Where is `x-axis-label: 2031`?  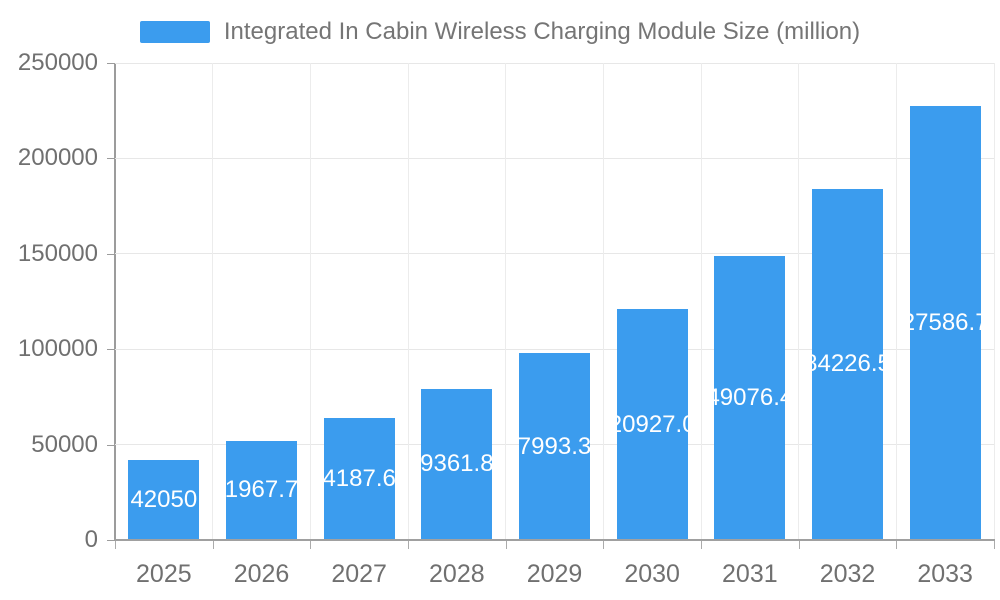
x-axis-label: 2031 is located at coordinates (750, 574).